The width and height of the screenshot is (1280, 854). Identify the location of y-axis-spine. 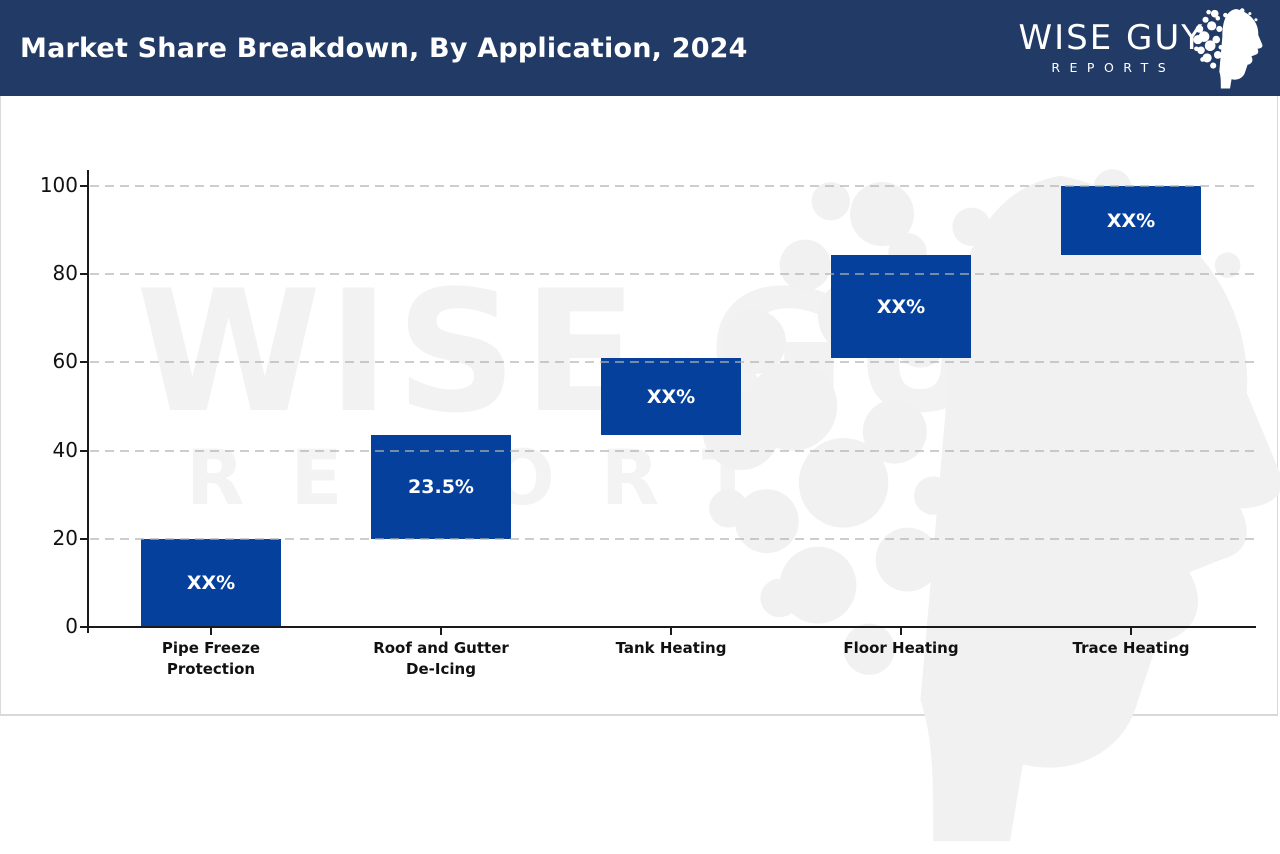
(88, 401).